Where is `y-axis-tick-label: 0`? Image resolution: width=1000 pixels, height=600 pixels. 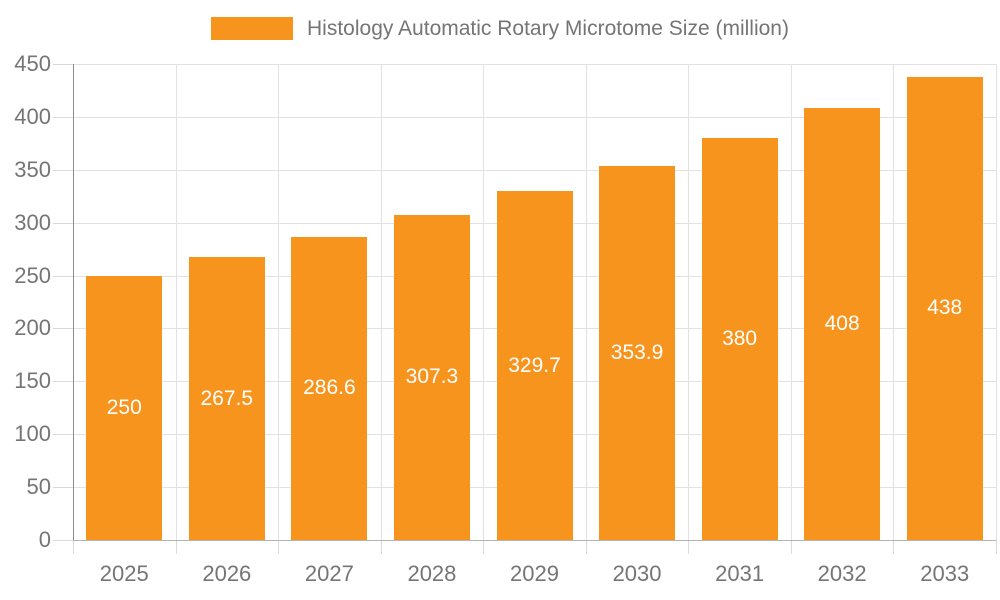 y-axis-tick-label: 0 is located at coordinates (44, 539).